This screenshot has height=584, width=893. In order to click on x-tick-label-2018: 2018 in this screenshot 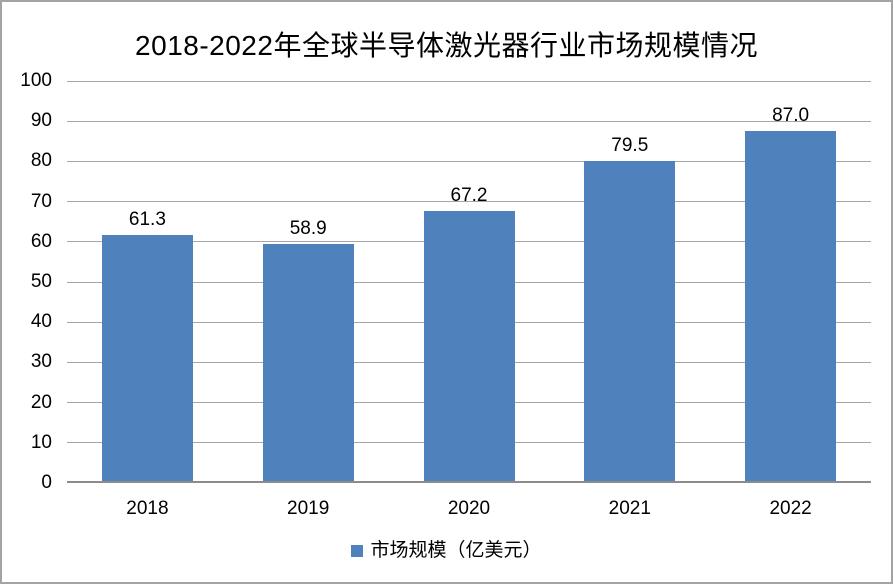, I will do `click(147, 508)`.